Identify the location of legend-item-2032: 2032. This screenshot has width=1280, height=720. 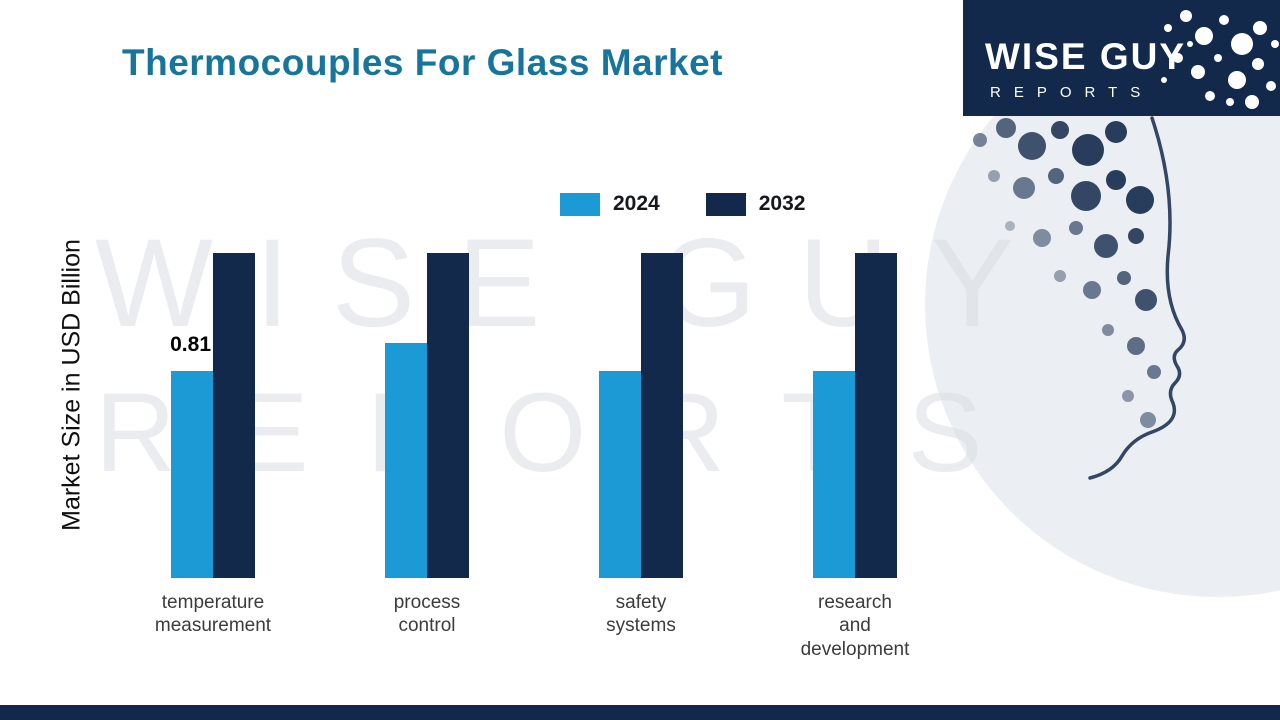
(755, 204).